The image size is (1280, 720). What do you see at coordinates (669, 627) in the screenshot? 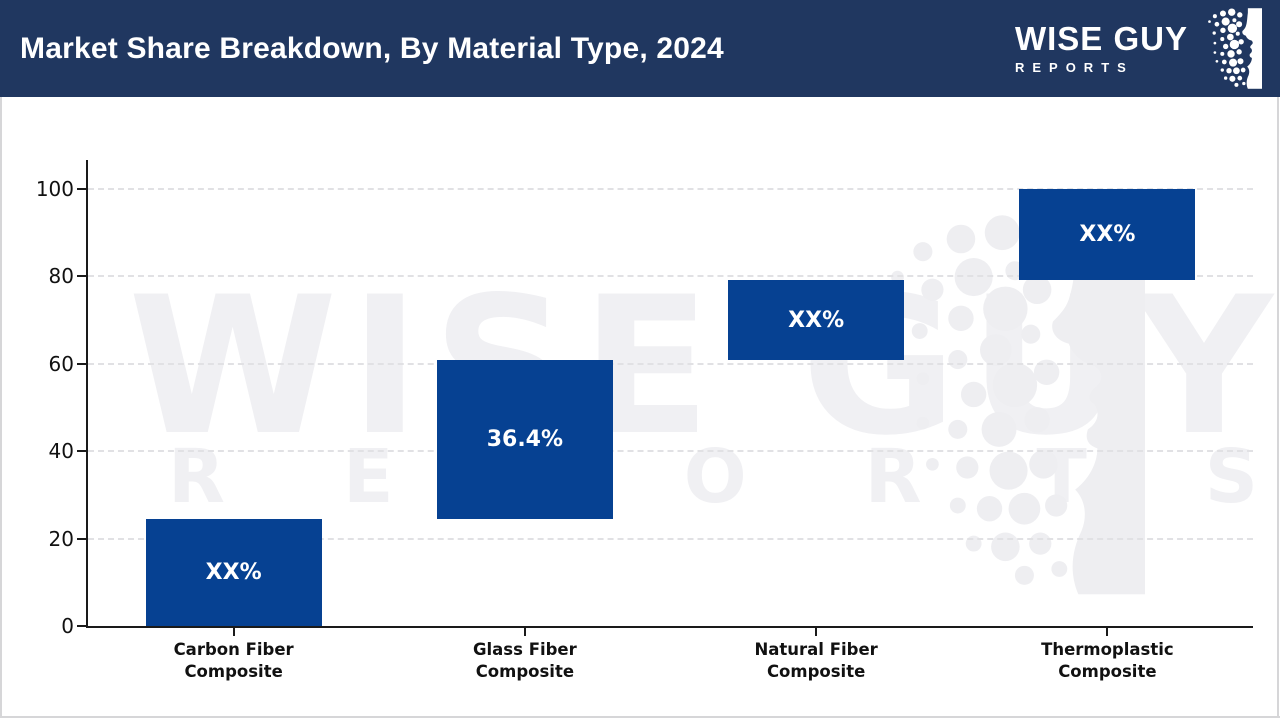
I see `x-axis-spine` at bounding box center [669, 627].